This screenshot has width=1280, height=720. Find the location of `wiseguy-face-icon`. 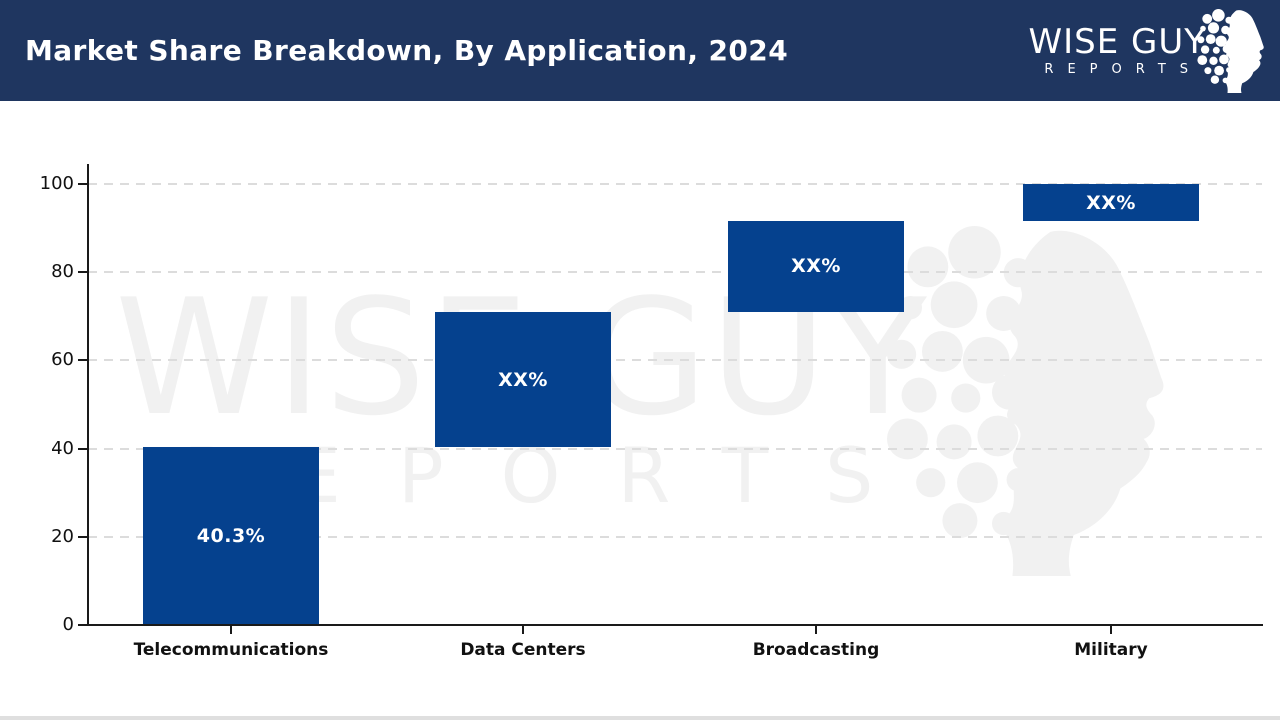

wiseguy-face-icon is located at coordinates (1230, 51).